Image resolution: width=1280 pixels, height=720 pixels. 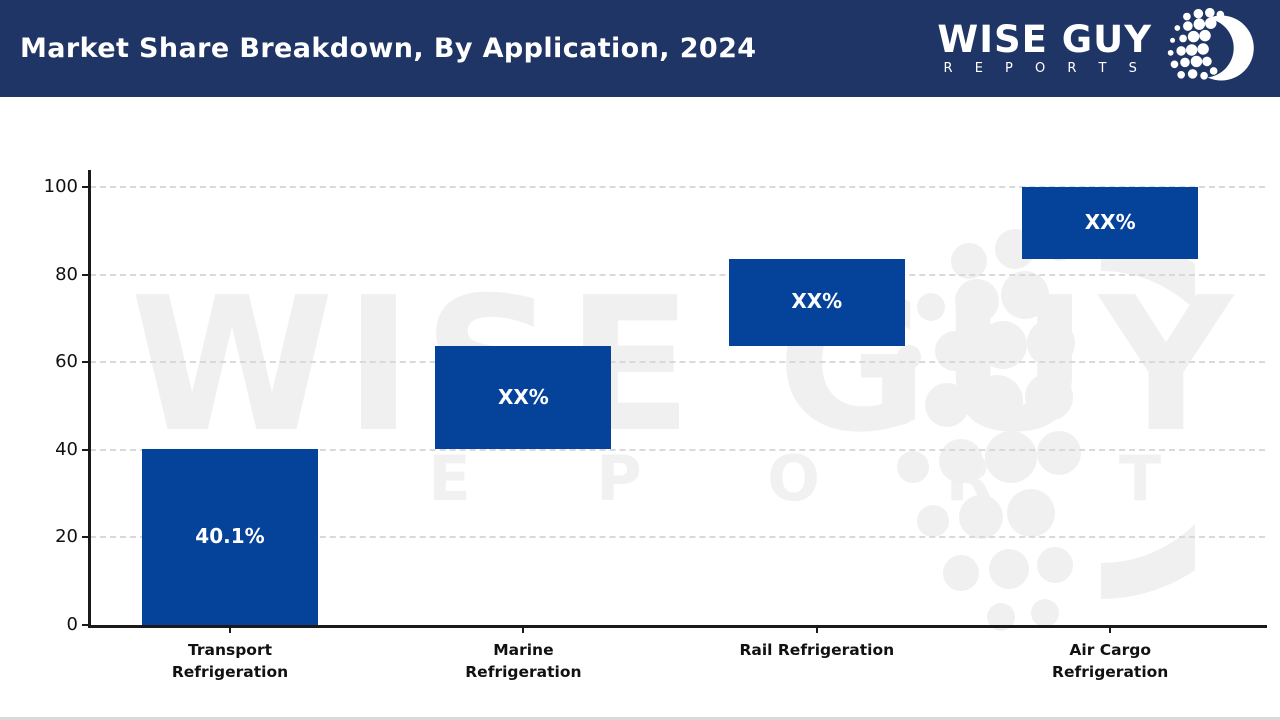 I want to click on brand-name-bottom: R E P O R T S, so click(x=1044, y=68).